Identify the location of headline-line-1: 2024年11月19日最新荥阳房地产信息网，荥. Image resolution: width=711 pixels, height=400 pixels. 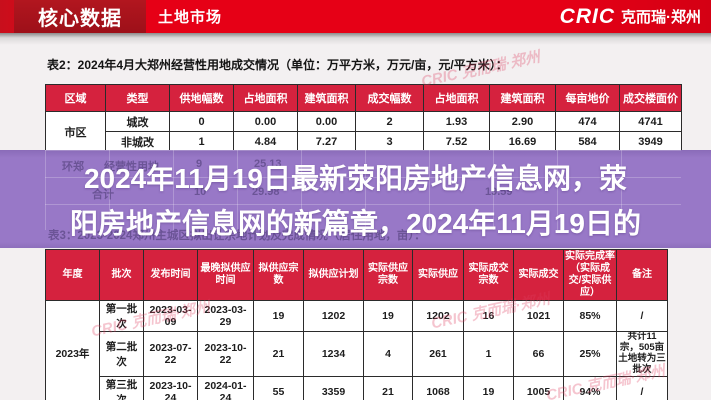
(355, 178).